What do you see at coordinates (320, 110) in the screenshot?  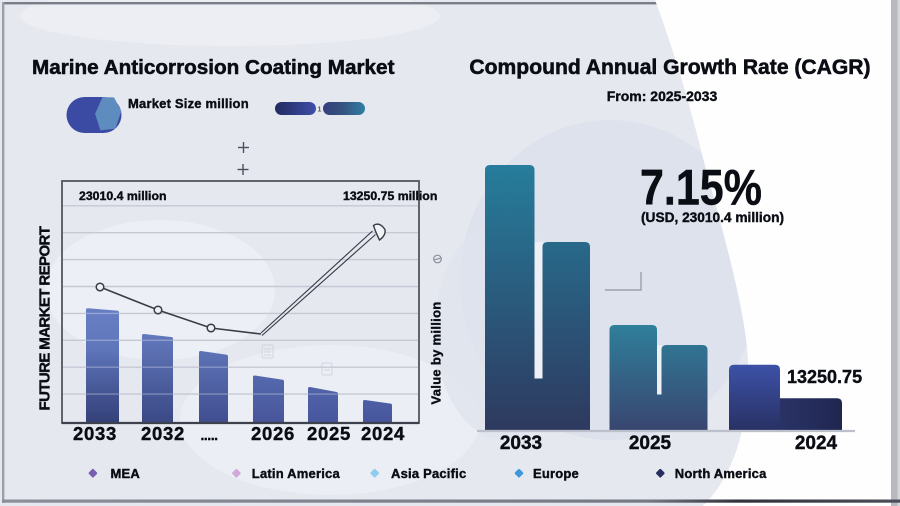 I see `svg-text: 1` at bounding box center [320, 110].